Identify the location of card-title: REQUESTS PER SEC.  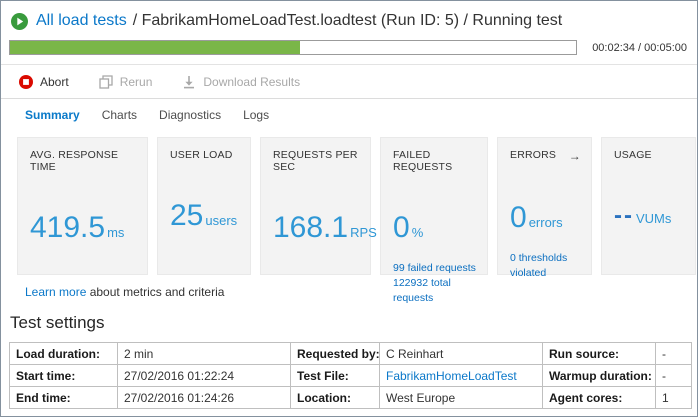
(316, 161).